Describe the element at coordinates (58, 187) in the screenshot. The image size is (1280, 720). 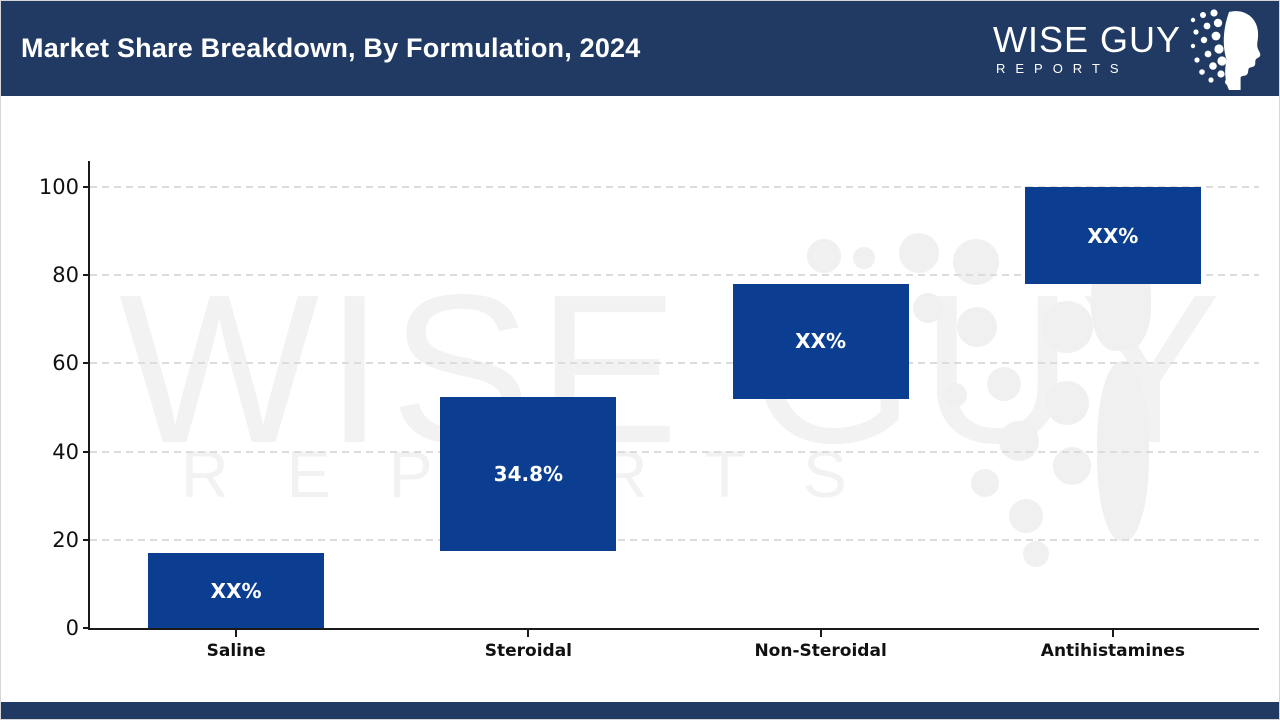
I see `y-tick-label-100: 100` at that location.